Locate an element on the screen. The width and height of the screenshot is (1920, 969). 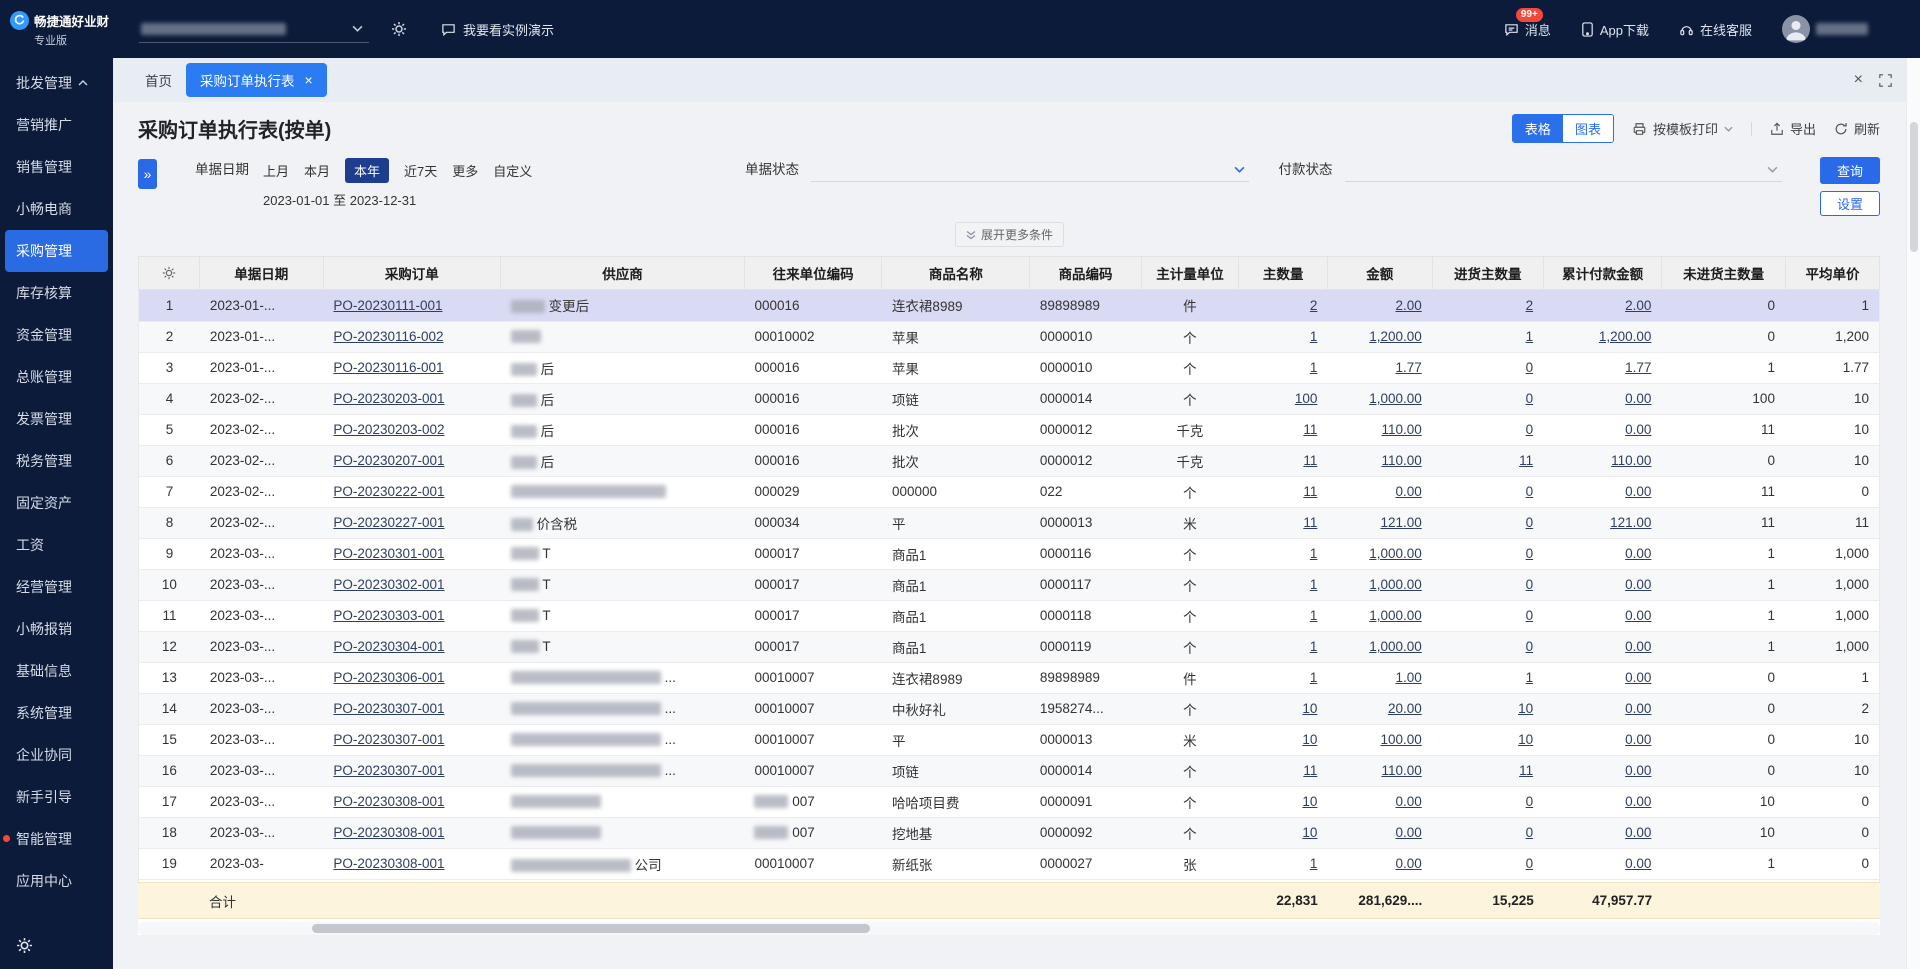
sidebar-item-inventory-accounting: 库存核算 is located at coordinates (56, 293).